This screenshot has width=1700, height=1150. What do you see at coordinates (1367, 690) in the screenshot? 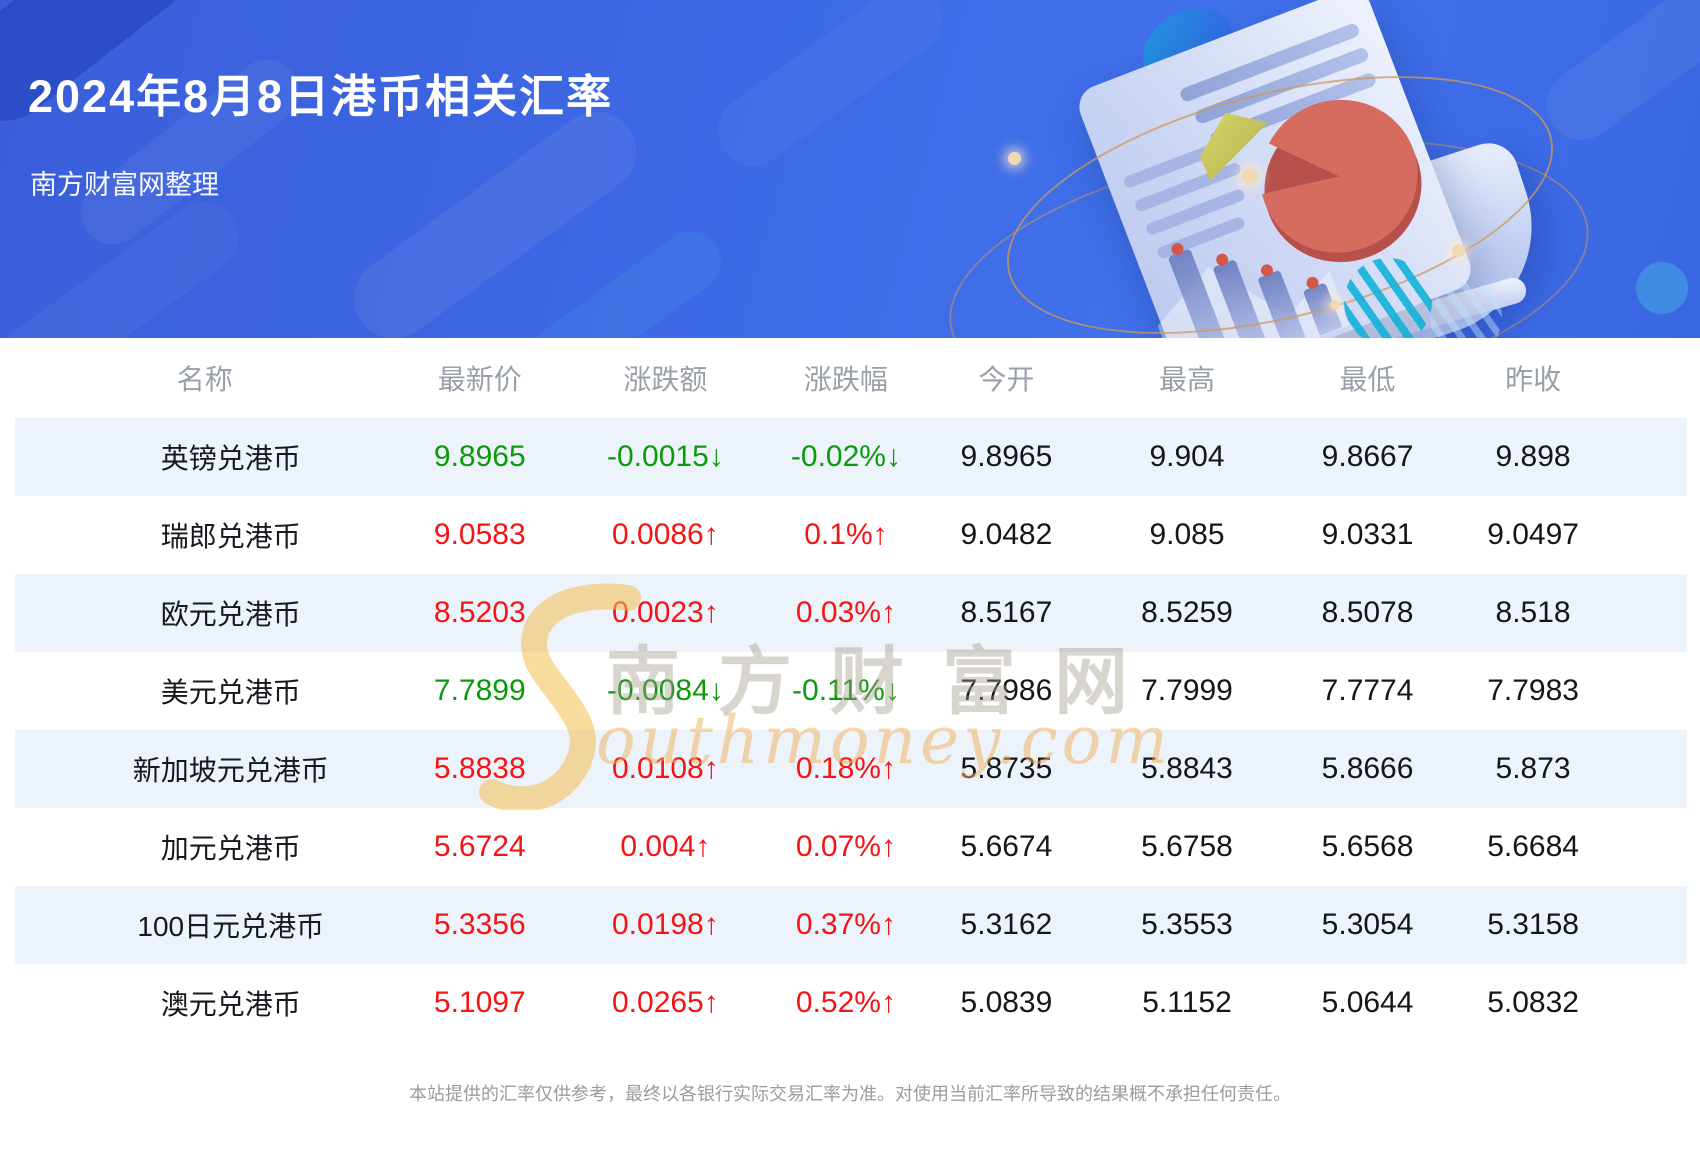
I see `low-price-cell: 7.7774` at bounding box center [1367, 690].